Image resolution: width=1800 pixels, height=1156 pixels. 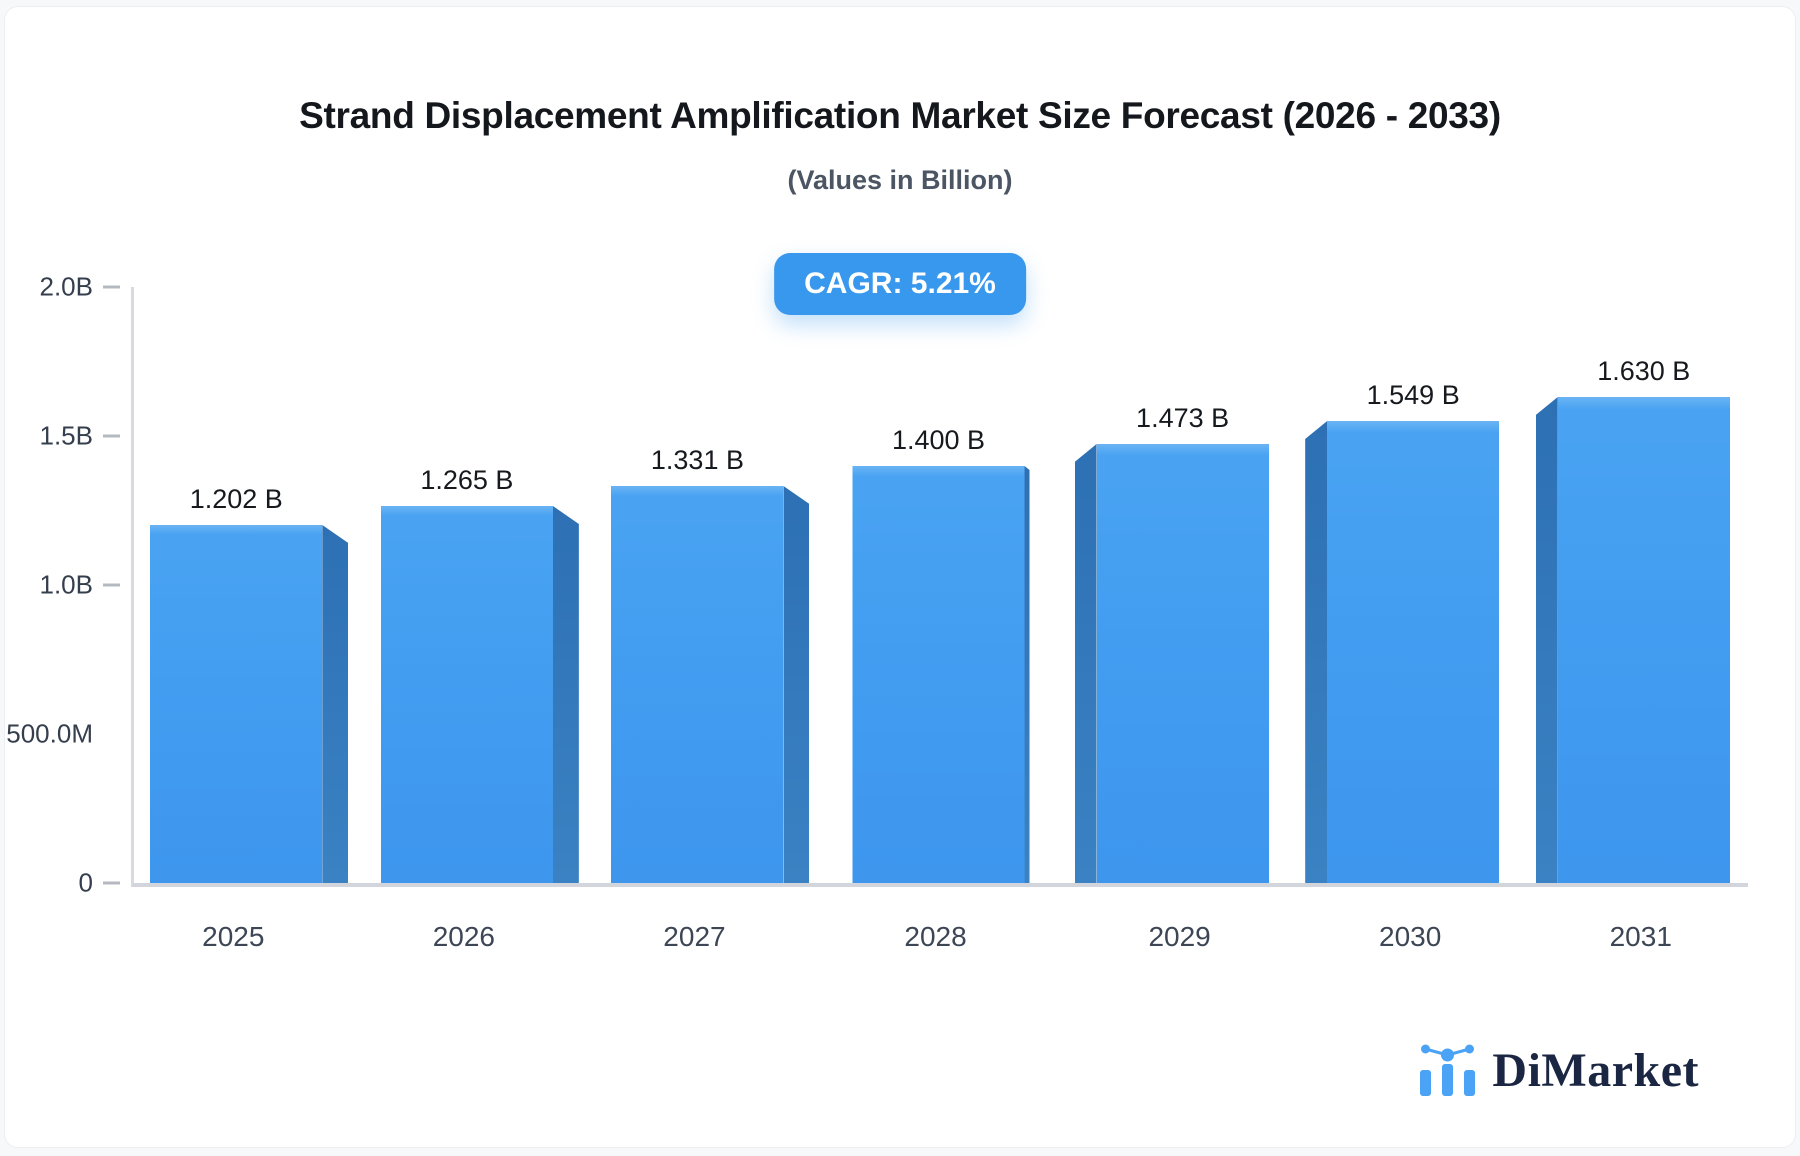 I want to click on chart-subtitle: (Values in Billion), so click(x=900, y=180).